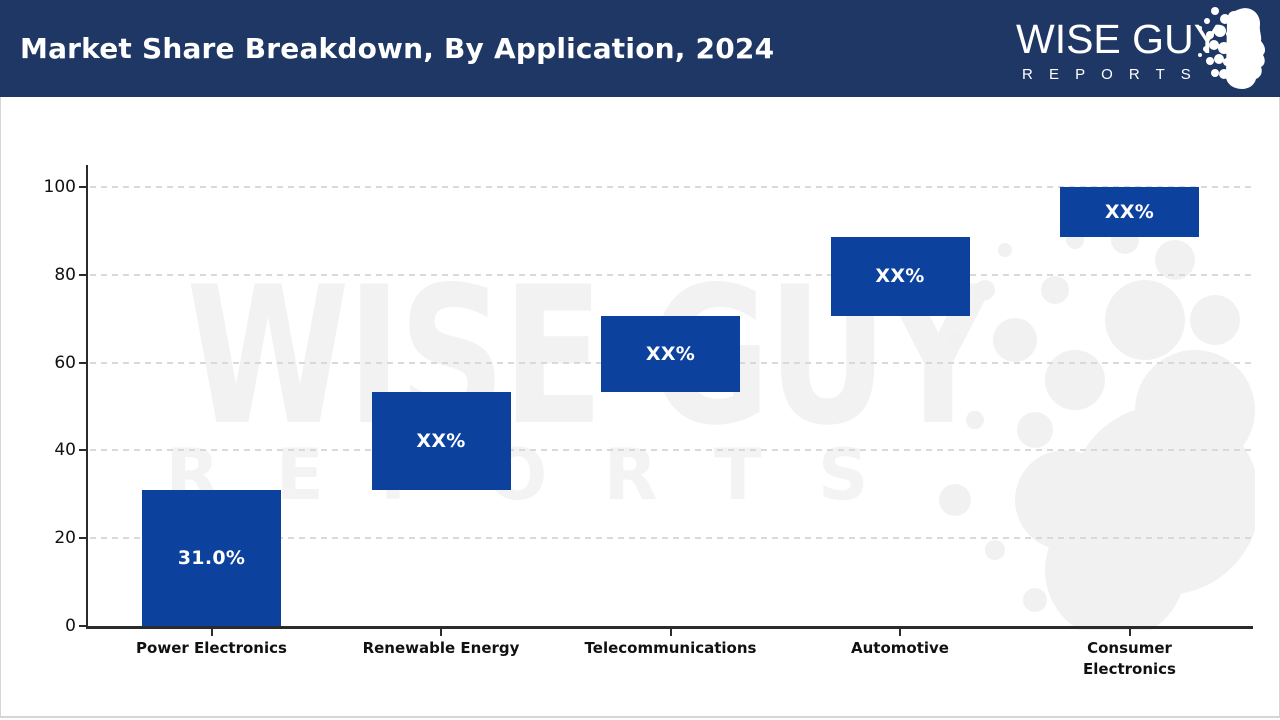  I want to click on y-tick-label: 20, so click(65, 538).